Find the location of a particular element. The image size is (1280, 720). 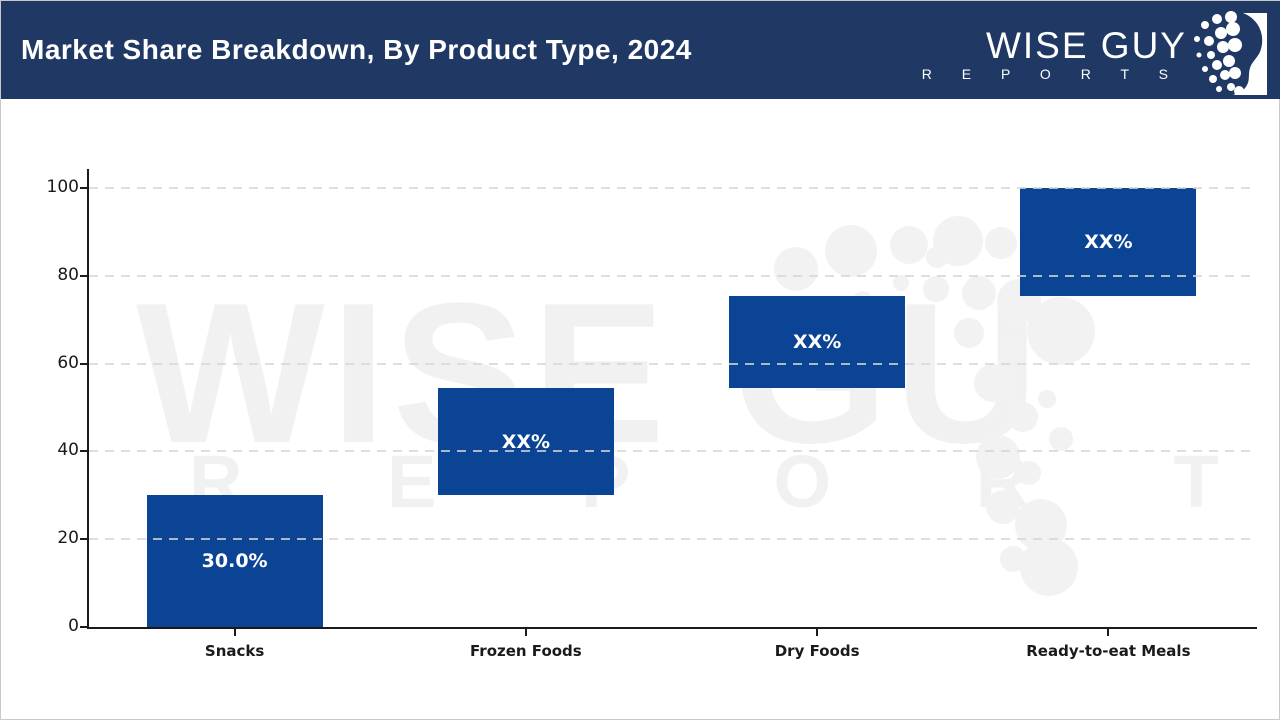

watermark-text-reports: R E P O R T S is located at coordinates (734, 481).